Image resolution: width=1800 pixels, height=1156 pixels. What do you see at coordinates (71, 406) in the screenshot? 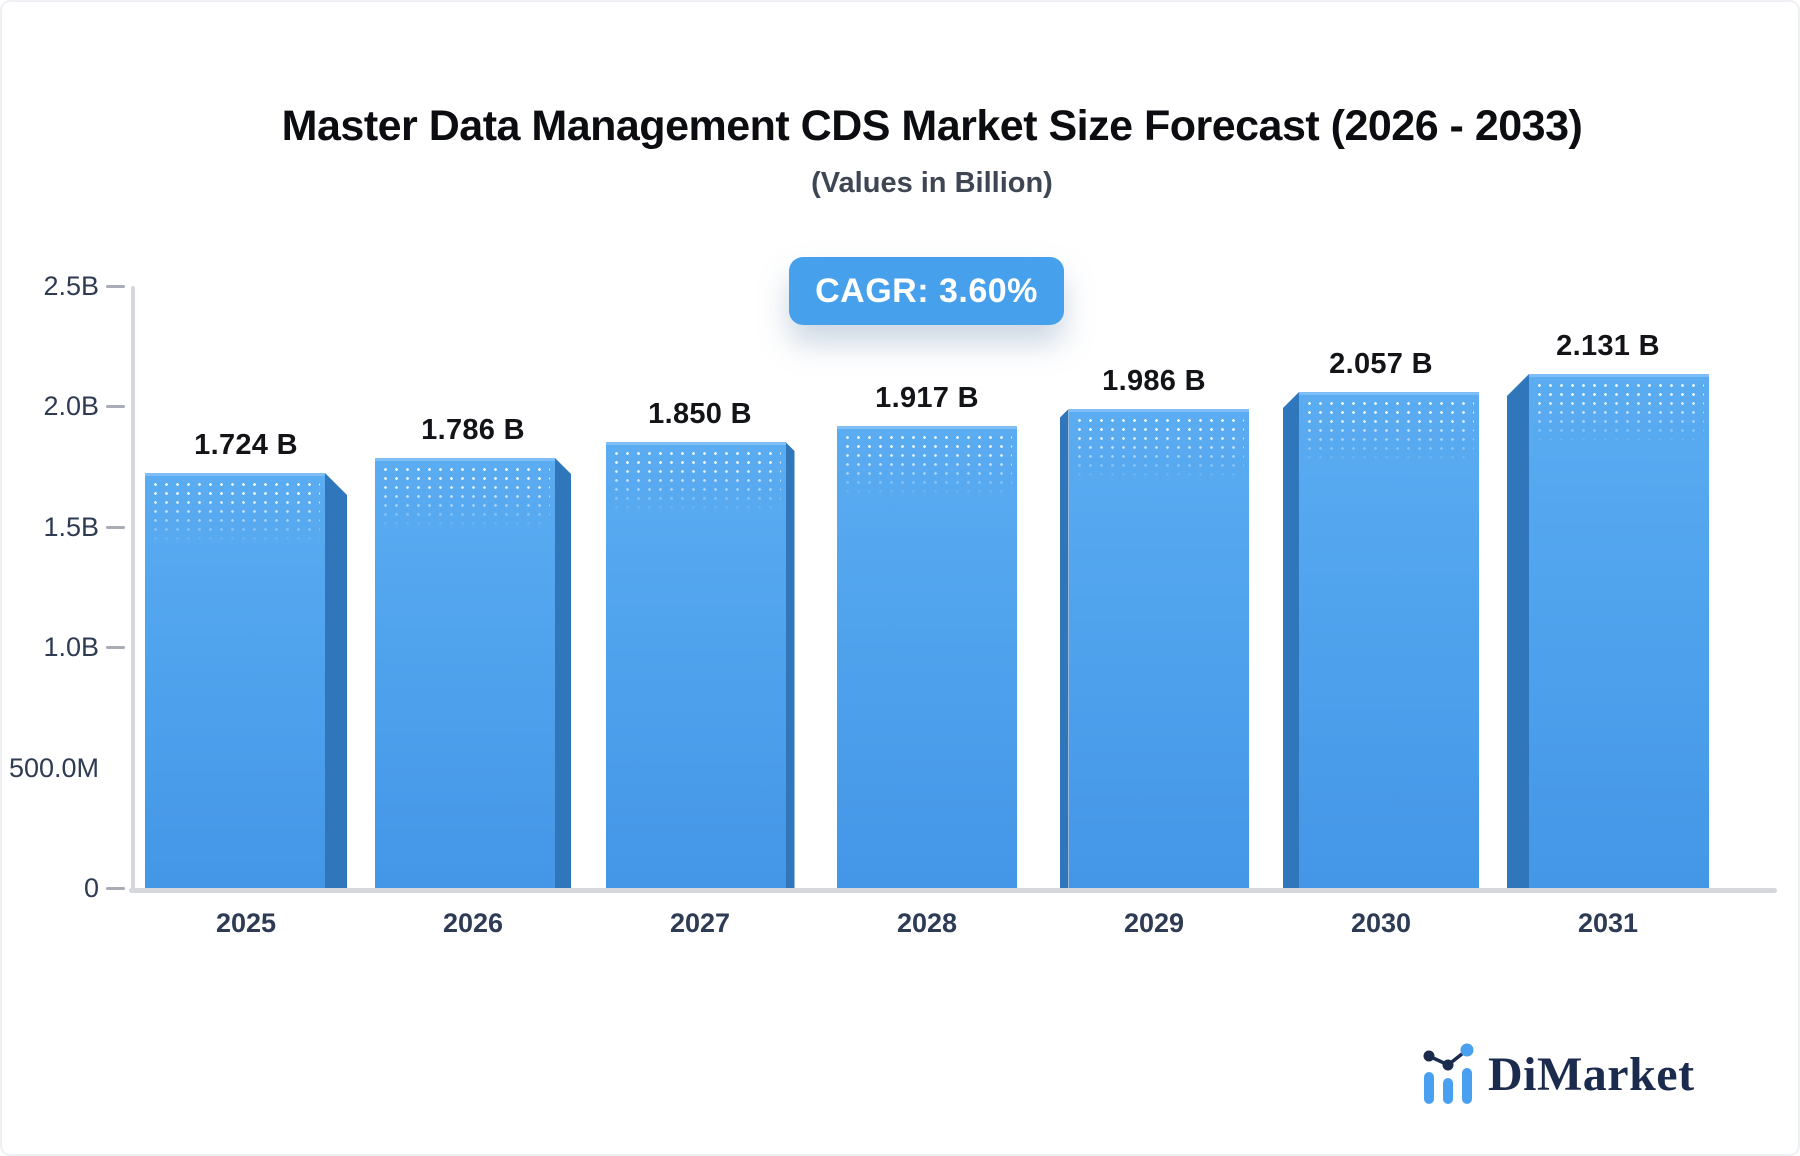
I see `y-axis-tick-label: 2.0B` at bounding box center [71, 406].